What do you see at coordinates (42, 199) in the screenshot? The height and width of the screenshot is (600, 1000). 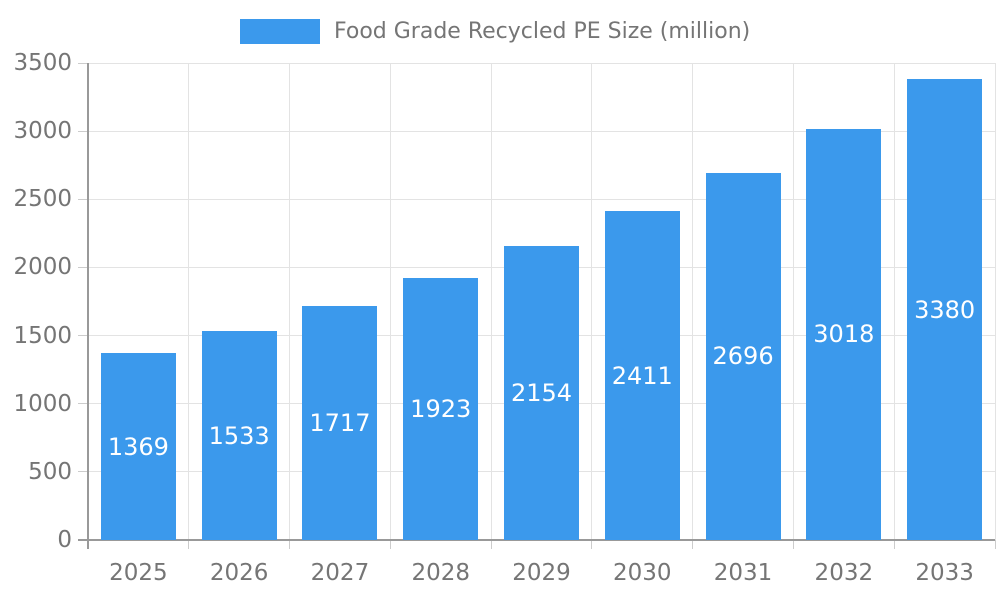 I see `y-axis-tick-label: 2500` at bounding box center [42, 199].